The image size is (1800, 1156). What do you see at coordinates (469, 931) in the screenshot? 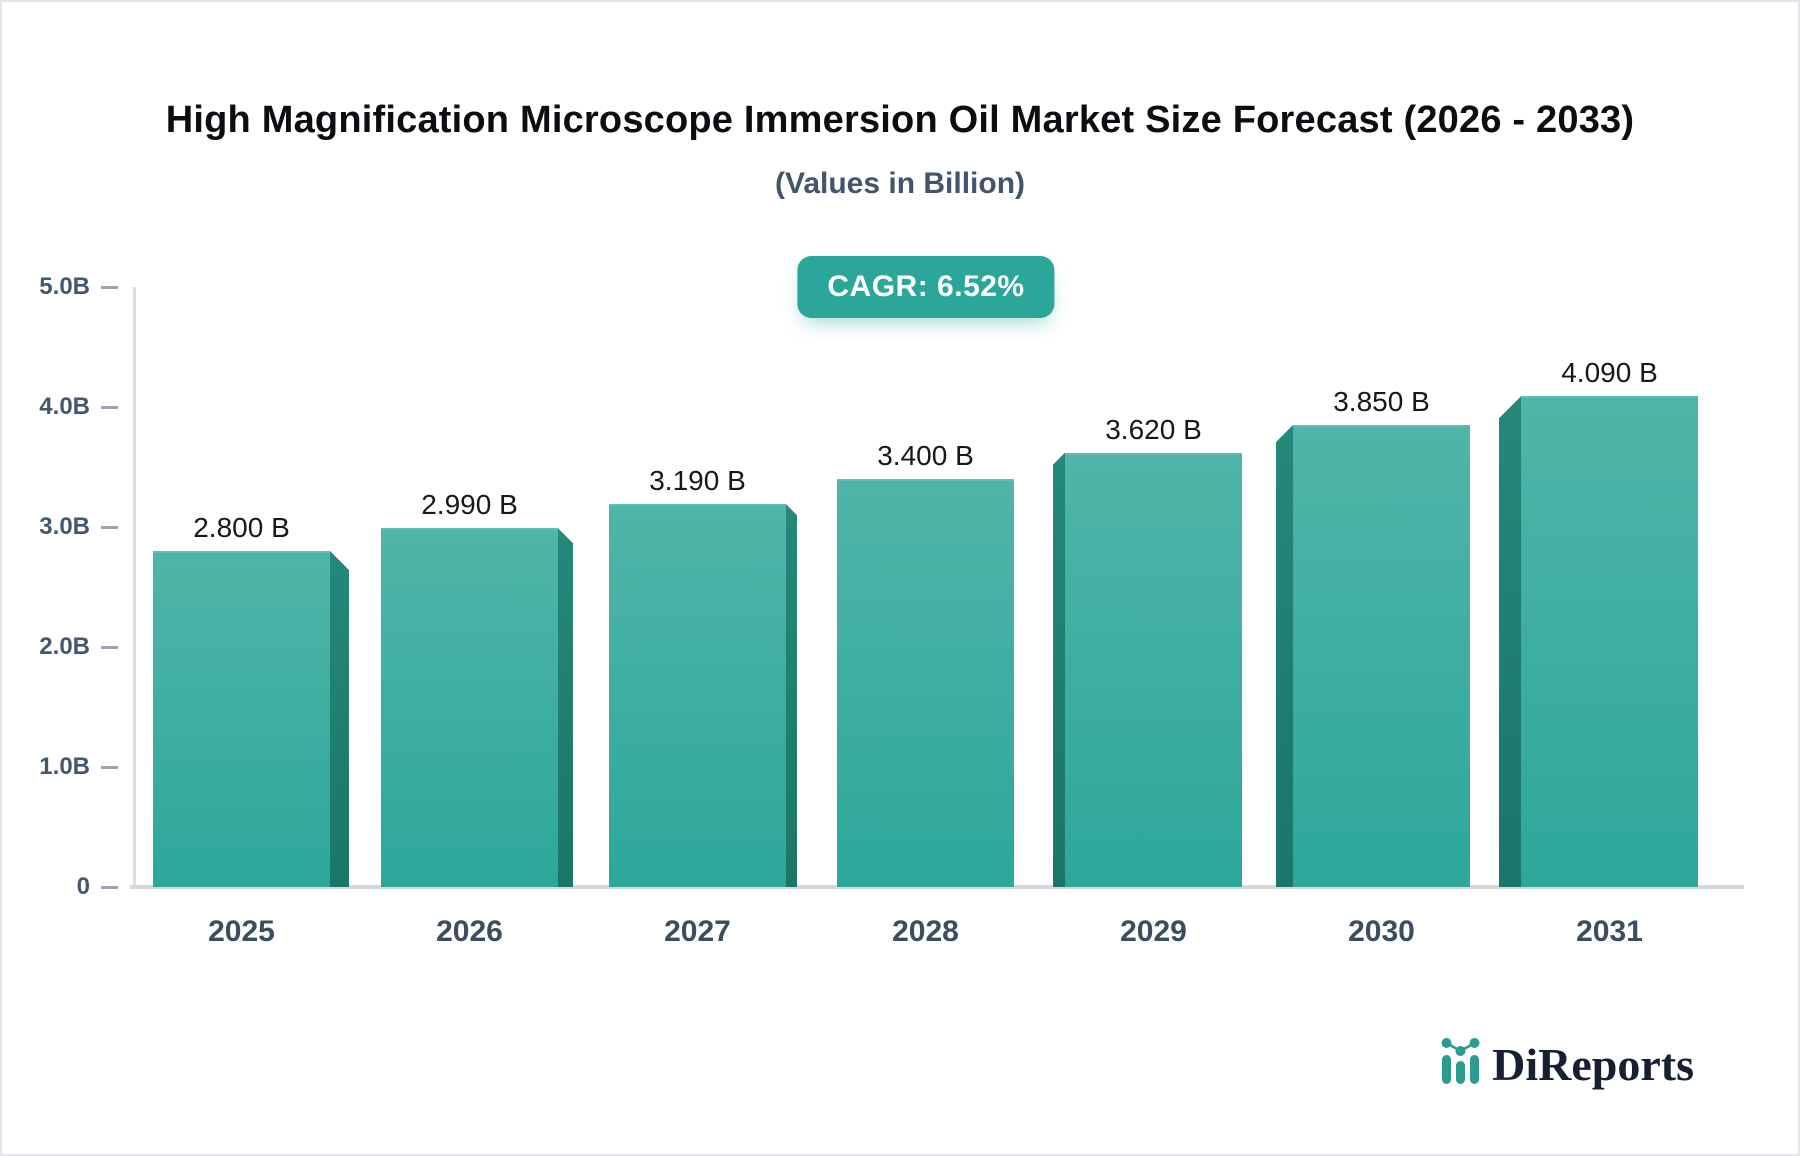
I see `x-axis-label-2026: 2026` at bounding box center [469, 931].